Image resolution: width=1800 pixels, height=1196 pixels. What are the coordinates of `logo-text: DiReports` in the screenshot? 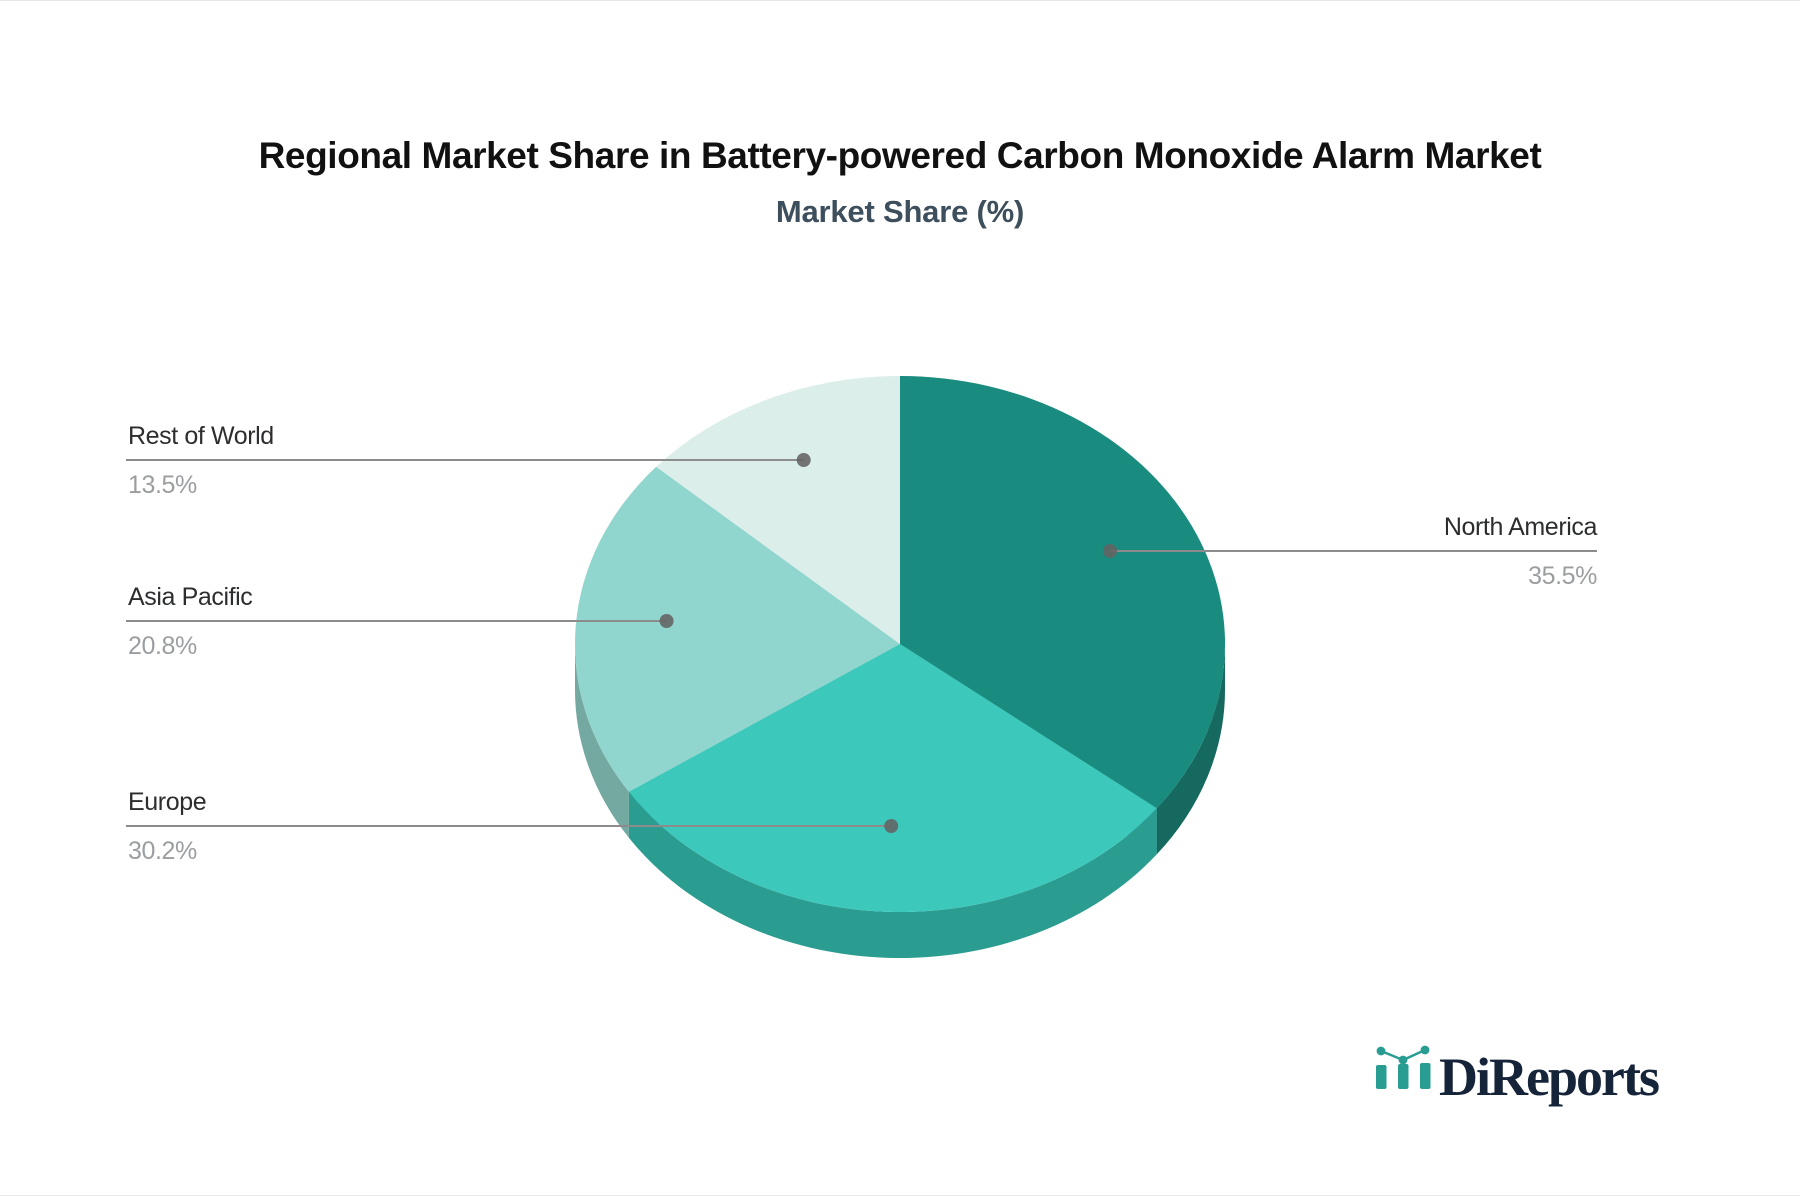 It's located at (1549, 1077).